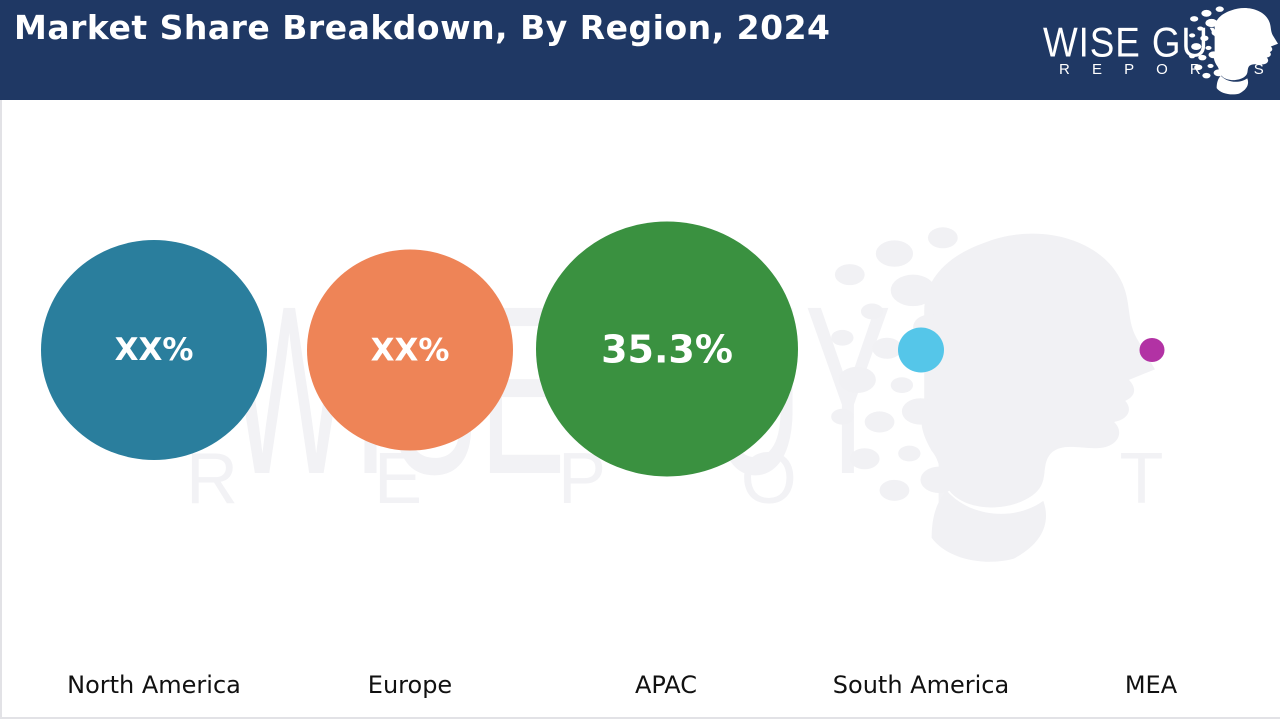 Image resolution: width=1280 pixels, height=720 pixels. Describe the element at coordinates (640, 718) in the screenshot. I see `chart-bottom-spine` at that location.